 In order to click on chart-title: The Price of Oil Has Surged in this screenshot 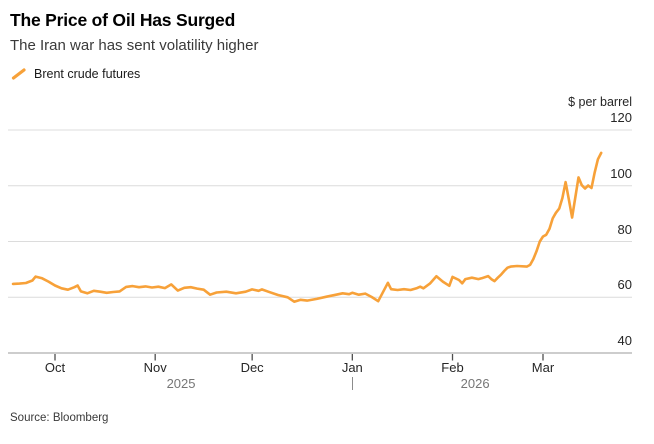, I will do `click(123, 20)`.